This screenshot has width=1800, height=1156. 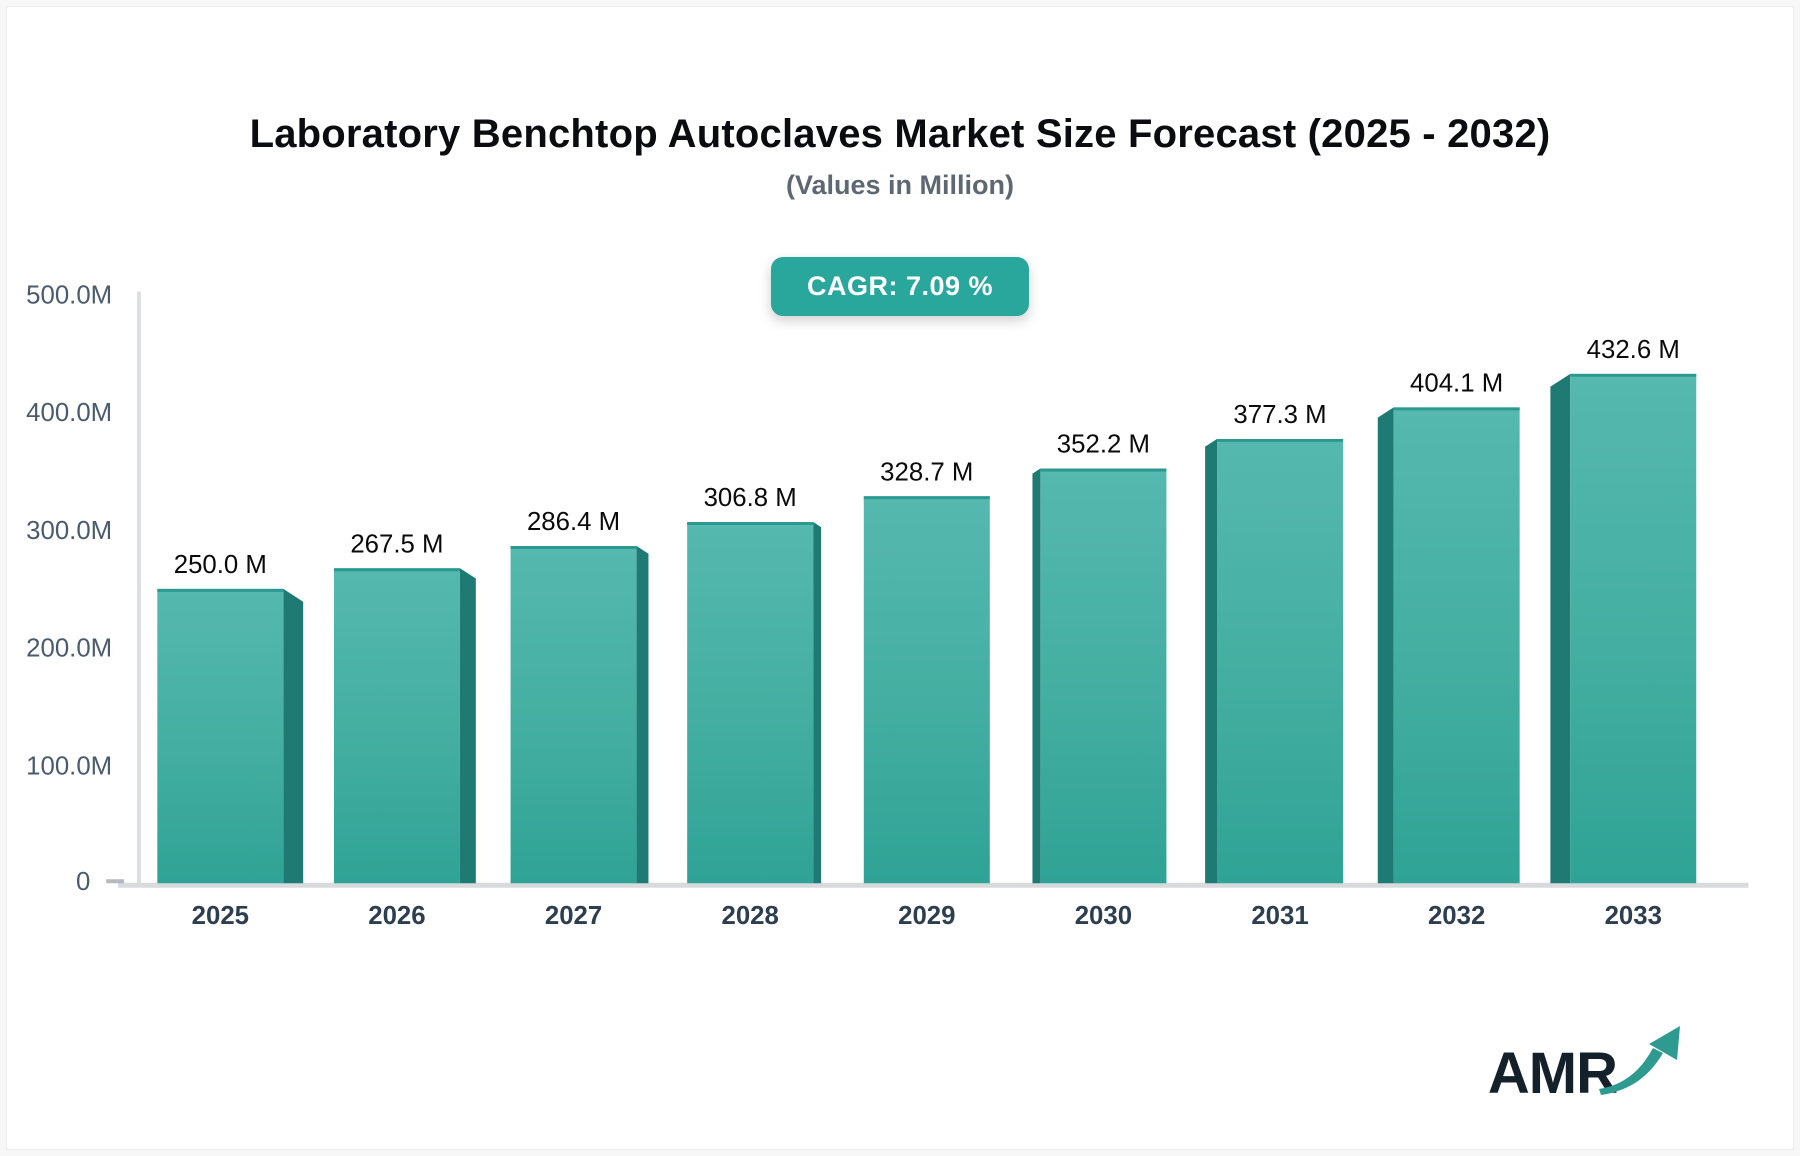 I want to click on x-axis-year-label: 2028, so click(x=749, y=916).